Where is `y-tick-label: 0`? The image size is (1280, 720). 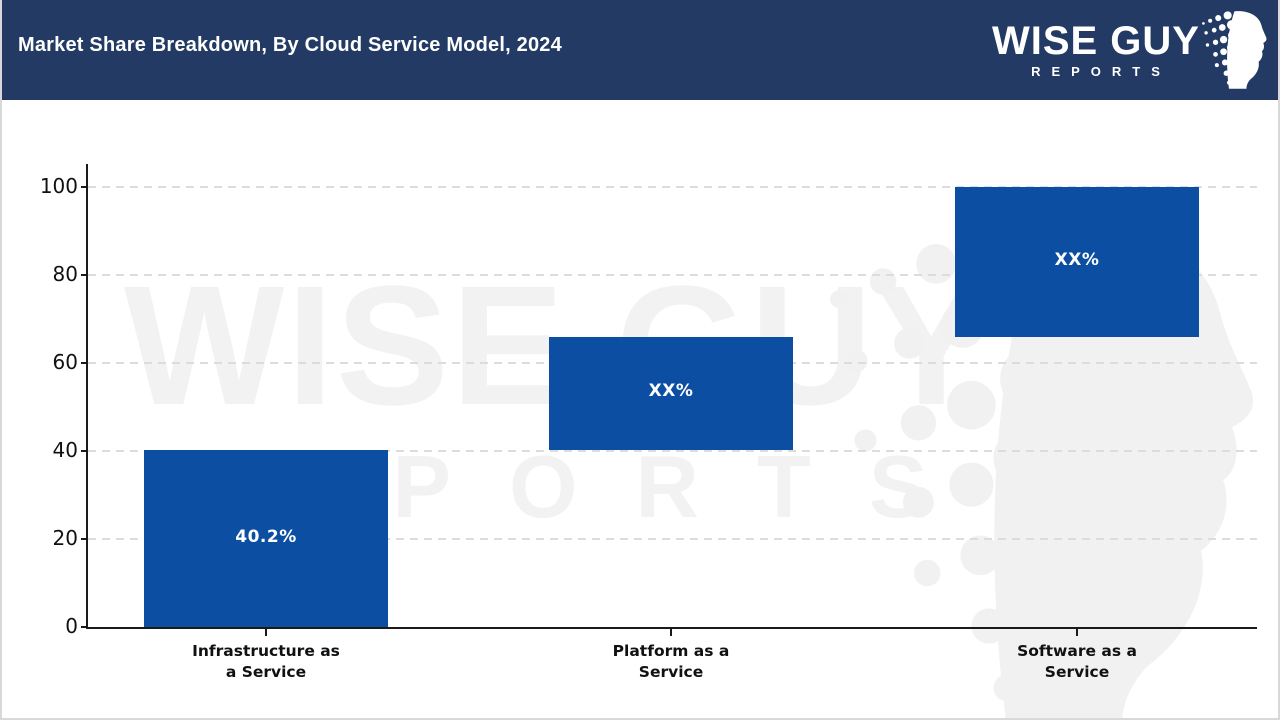 y-tick-label: 0 is located at coordinates (71, 626).